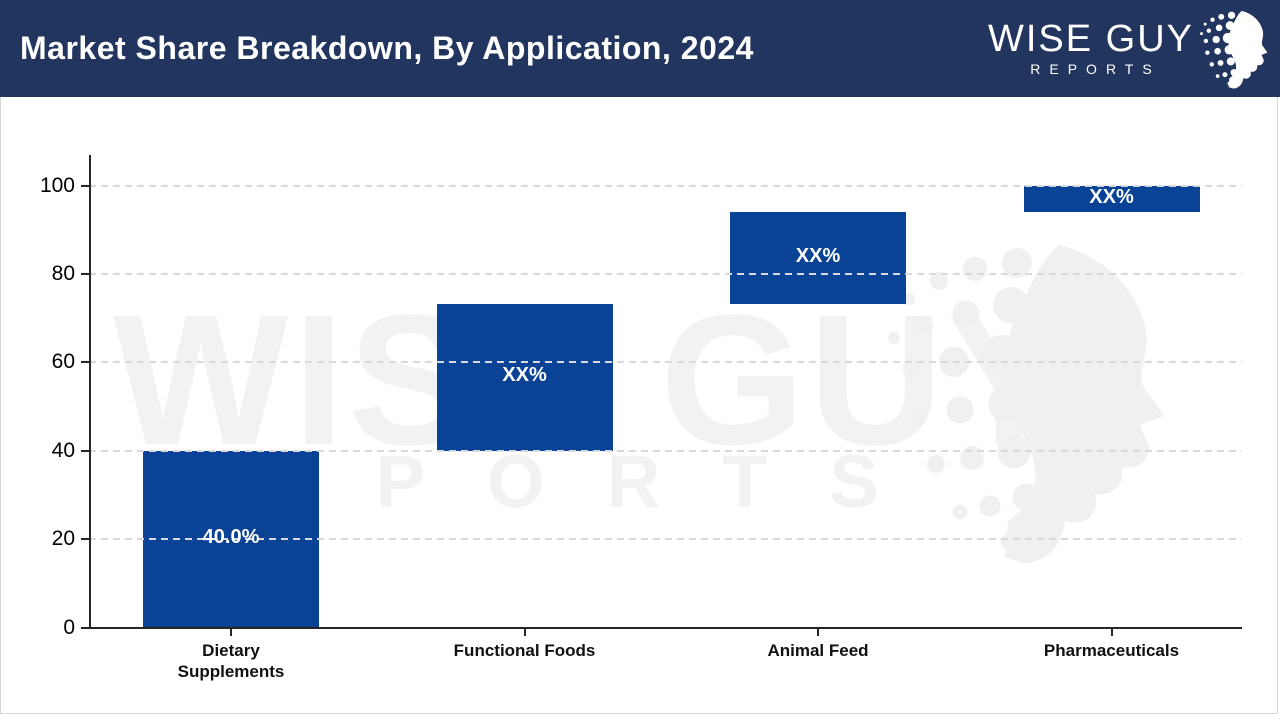 This screenshot has width=1280, height=720. What do you see at coordinates (63, 362) in the screenshot?
I see `y-tick-label: 60` at bounding box center [63, 362].